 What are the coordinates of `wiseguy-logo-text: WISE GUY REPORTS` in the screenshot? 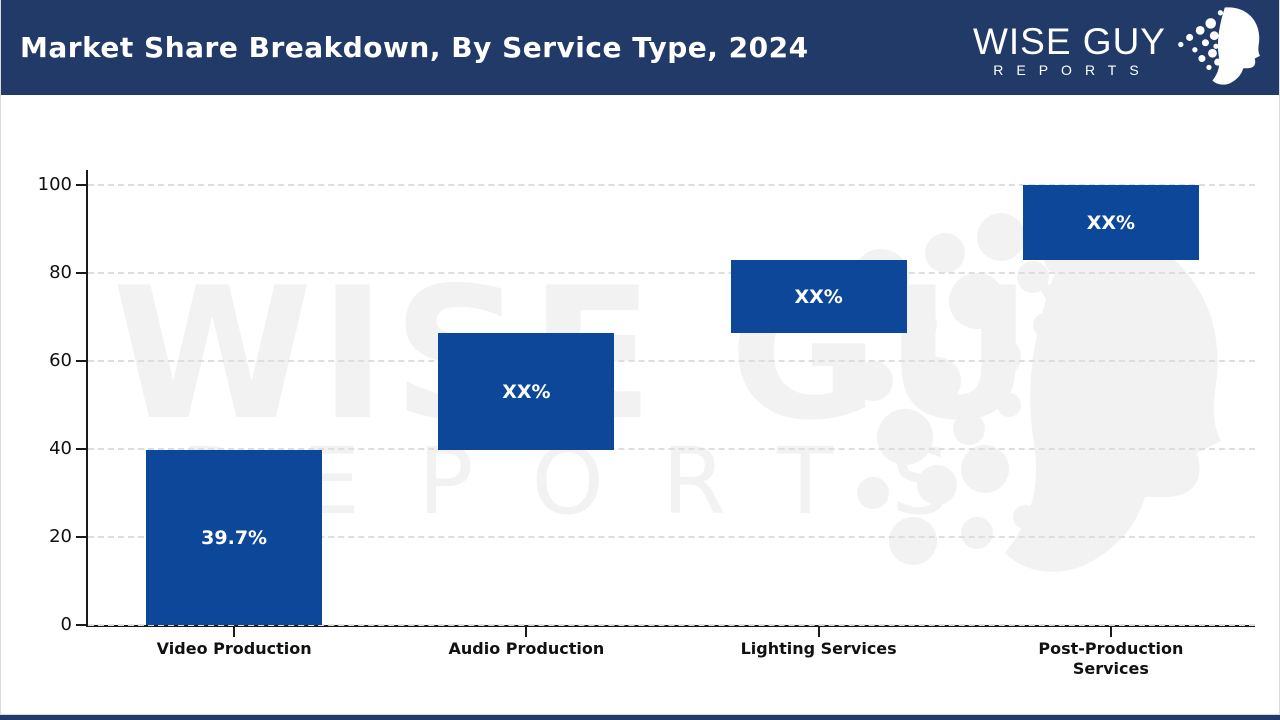 It's located at (1069, 49).